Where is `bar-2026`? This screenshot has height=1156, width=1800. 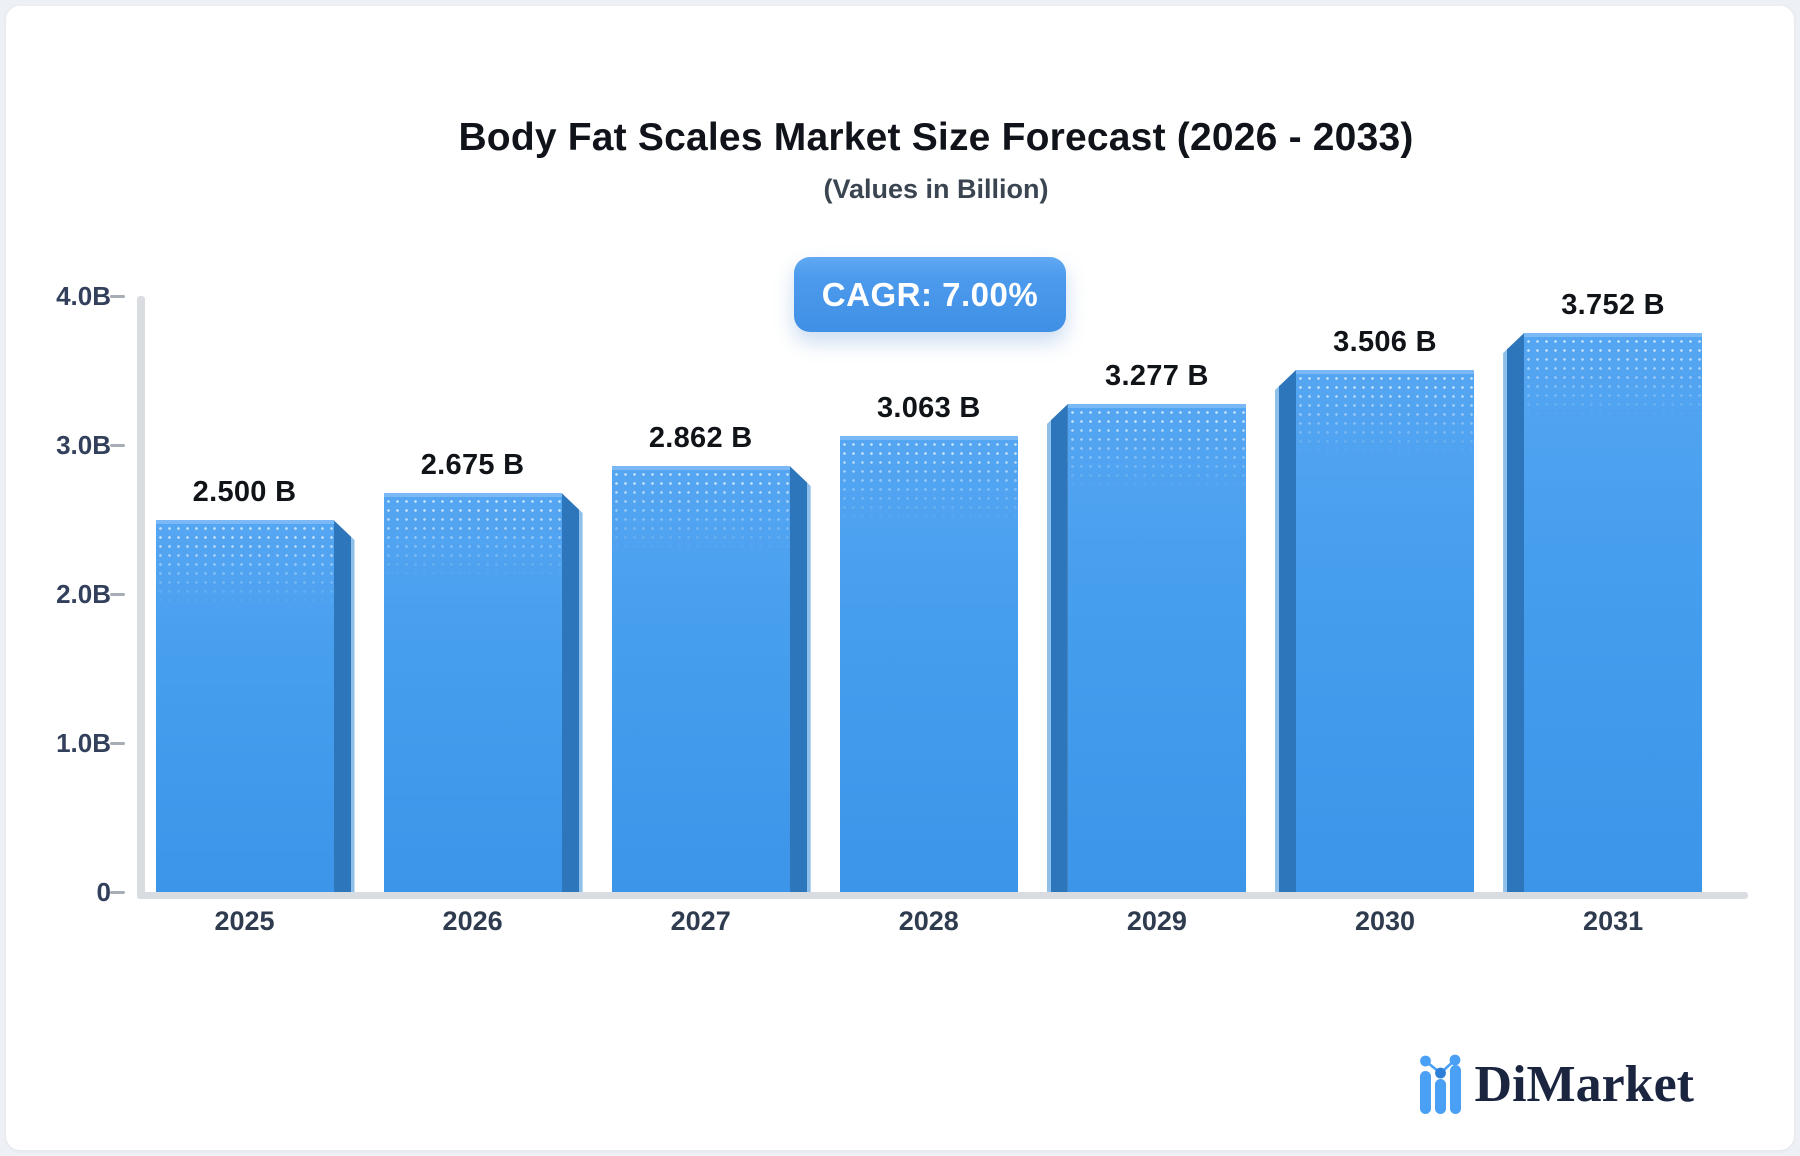 bar-2026 is located at coordinates (472, 692).